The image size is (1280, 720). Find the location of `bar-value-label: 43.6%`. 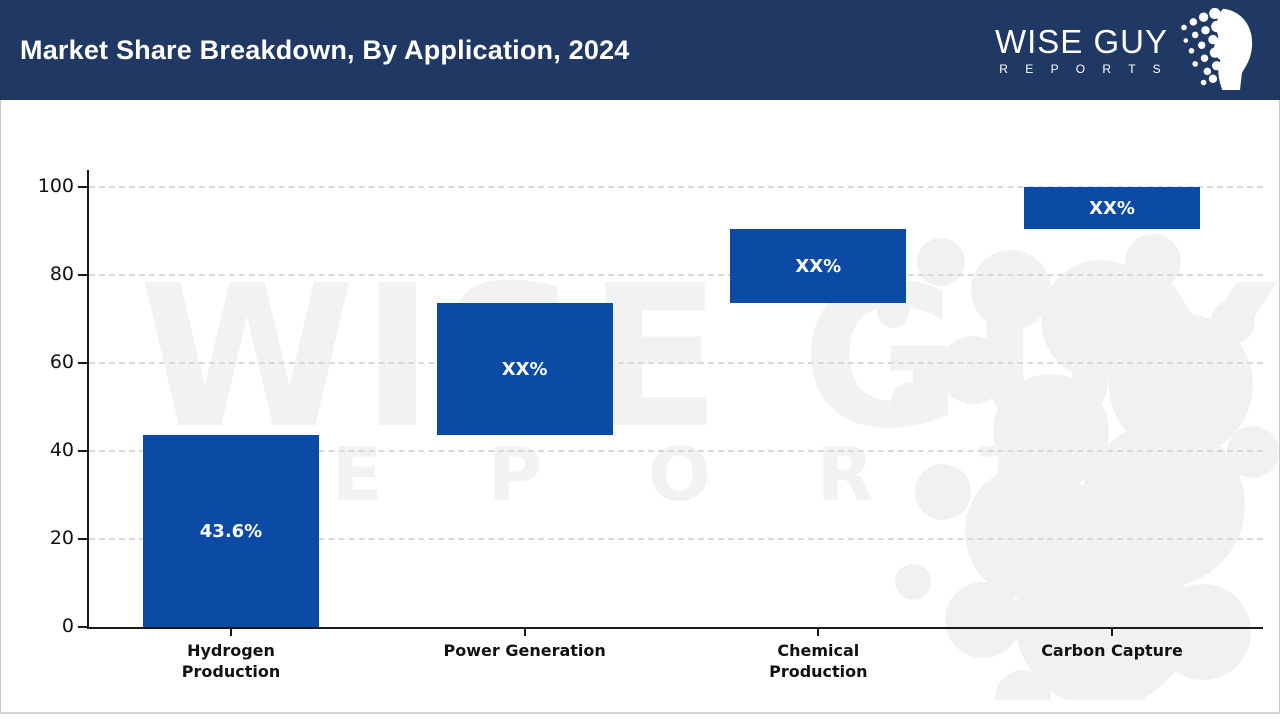

bar-value-label: 43.6% is located at coordinates (231, 531).